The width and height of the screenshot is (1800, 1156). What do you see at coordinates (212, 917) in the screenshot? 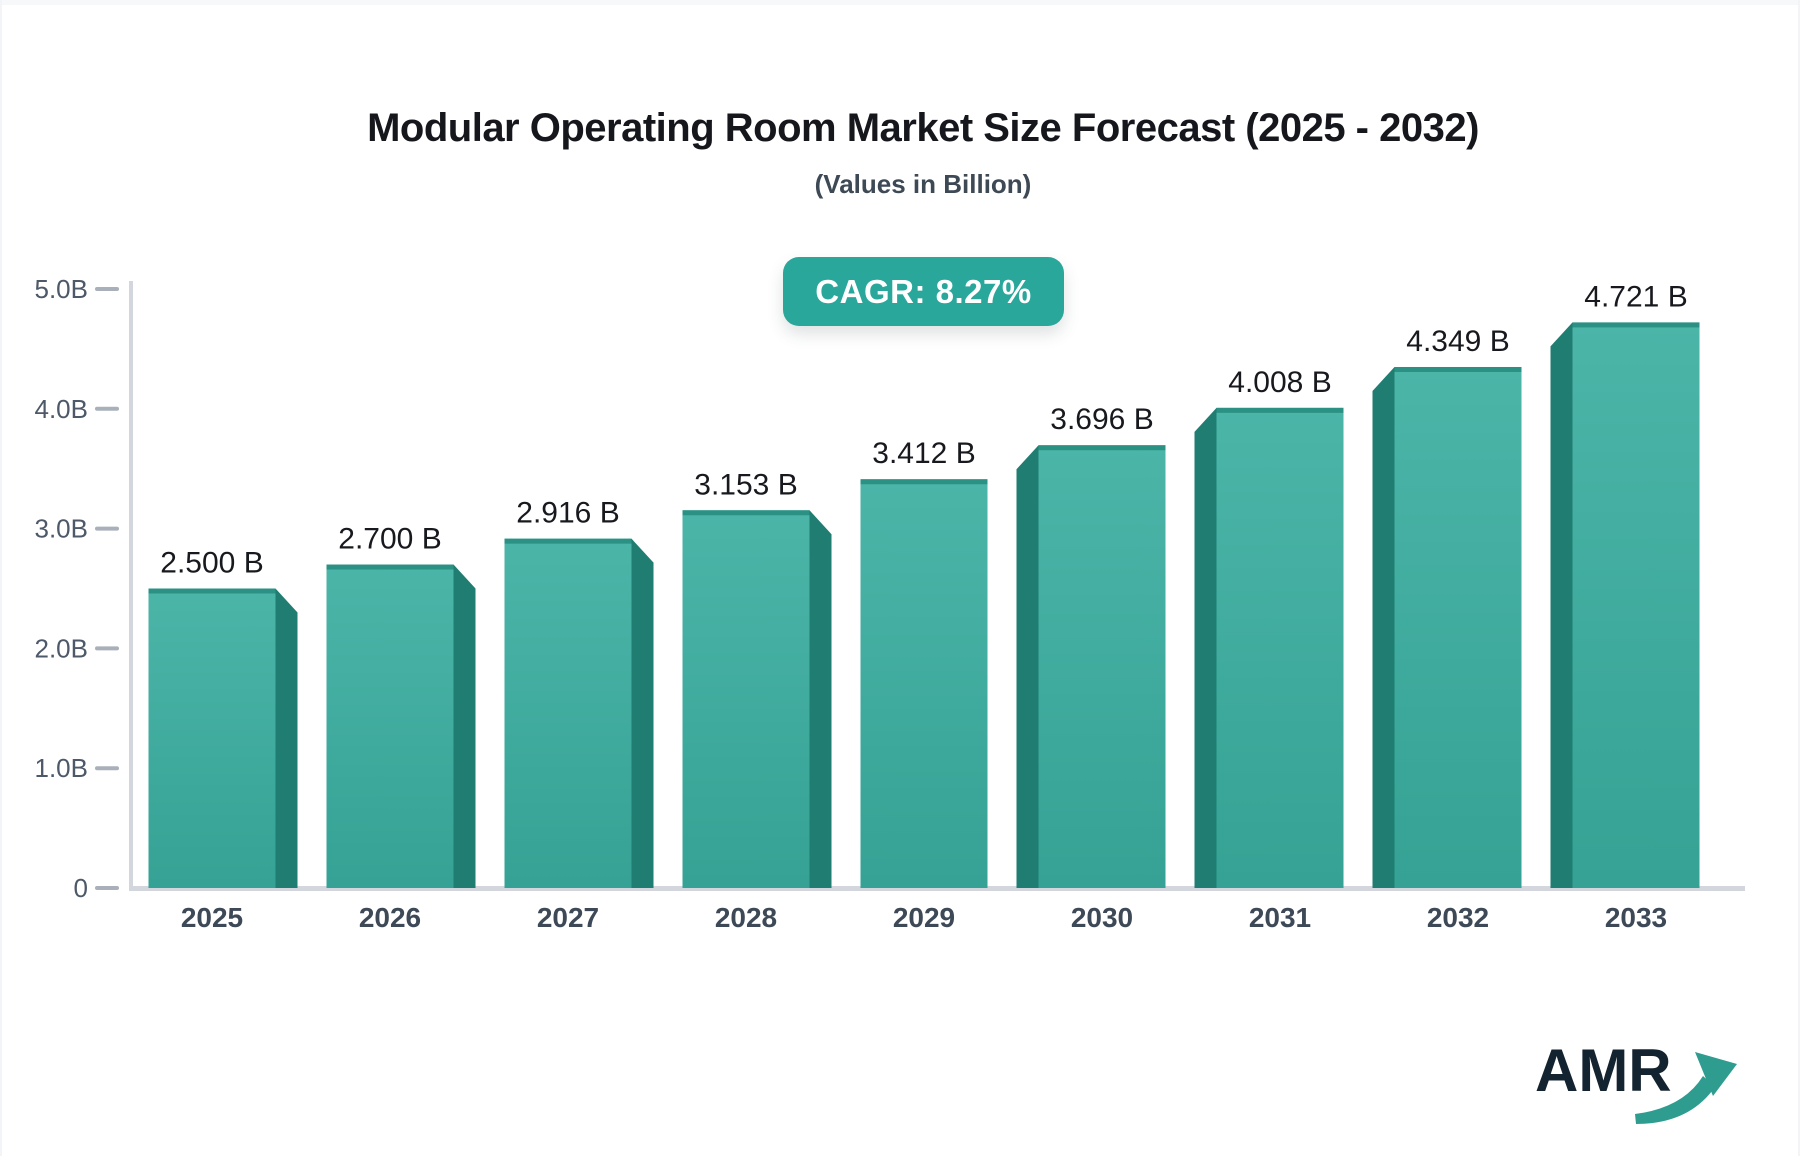
I see `x-axis-label: 2025` at bounding box center [212, 917].